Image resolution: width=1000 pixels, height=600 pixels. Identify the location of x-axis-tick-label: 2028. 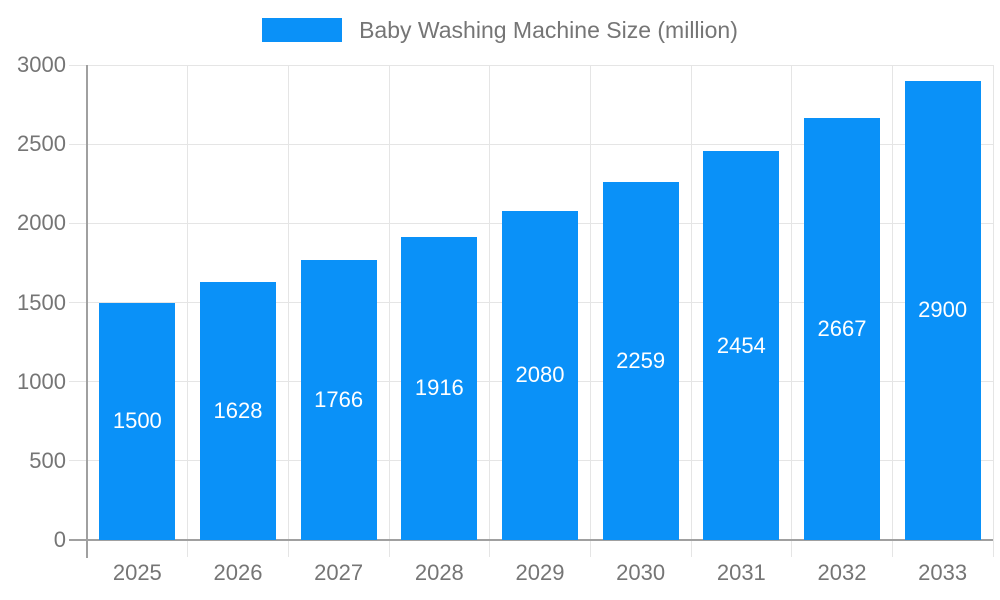
(439, 572).